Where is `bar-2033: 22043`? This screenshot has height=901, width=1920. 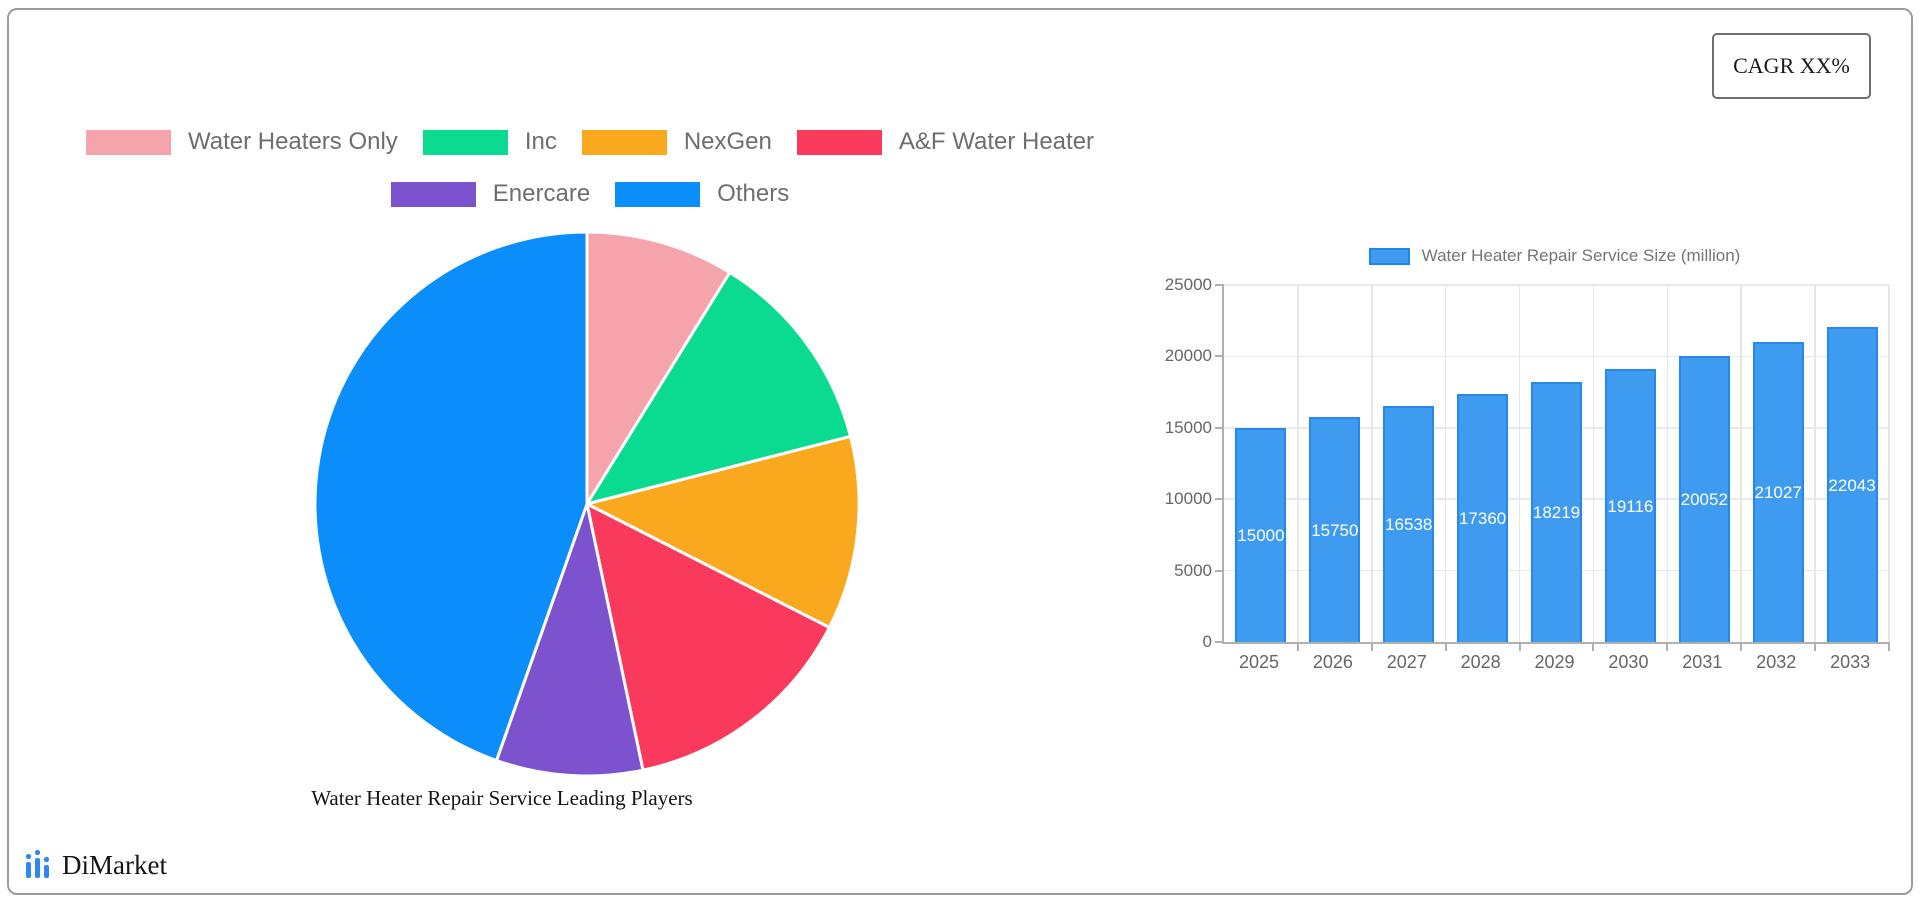
bar-2033: 22043 is located at coordinates (1852, 484).